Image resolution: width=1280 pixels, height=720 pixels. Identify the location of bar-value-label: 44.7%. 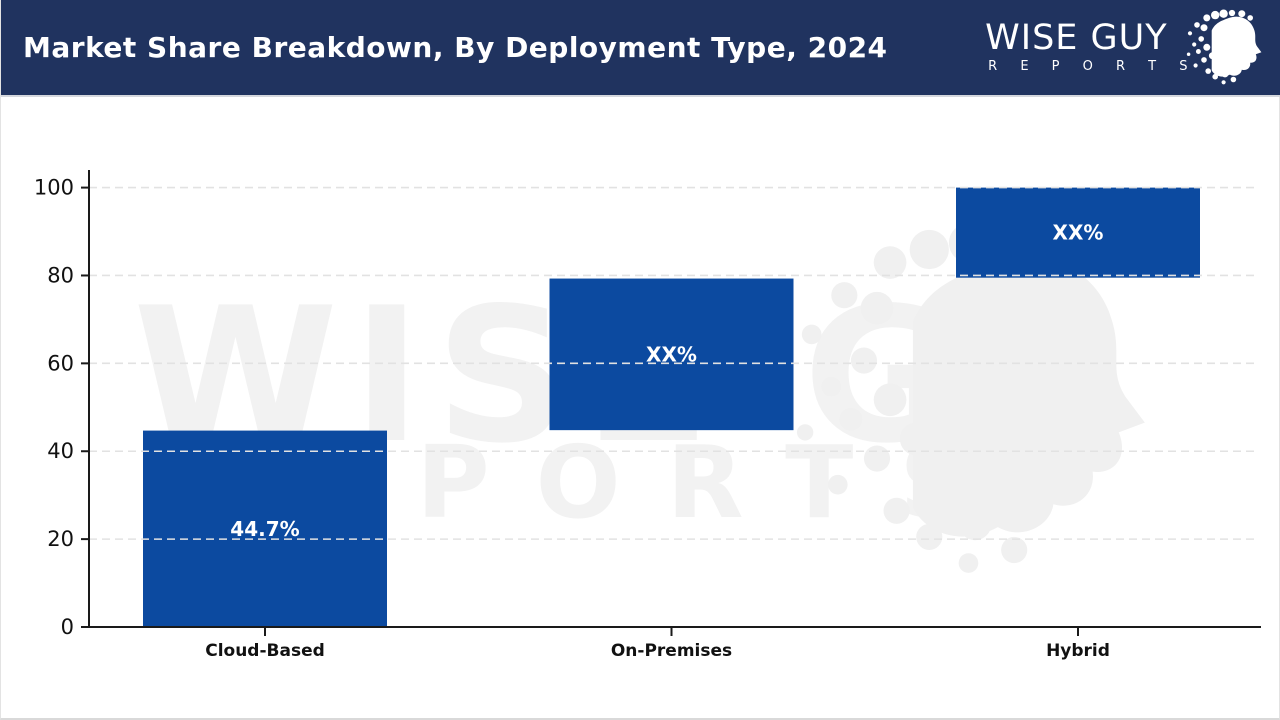
(264, 529).